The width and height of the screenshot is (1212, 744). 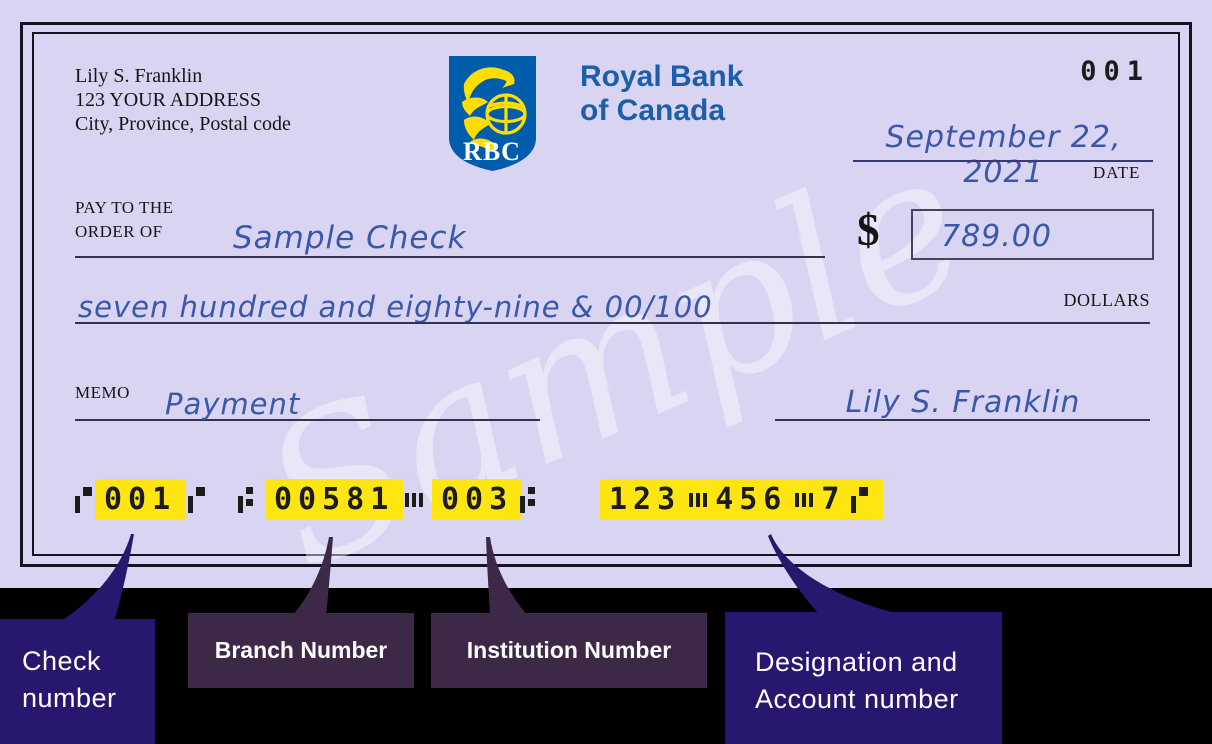 What do you see at coordinates (868, 230) in the screenshot?
I see `dollar-sign: $` at bounding box center [868, 230].